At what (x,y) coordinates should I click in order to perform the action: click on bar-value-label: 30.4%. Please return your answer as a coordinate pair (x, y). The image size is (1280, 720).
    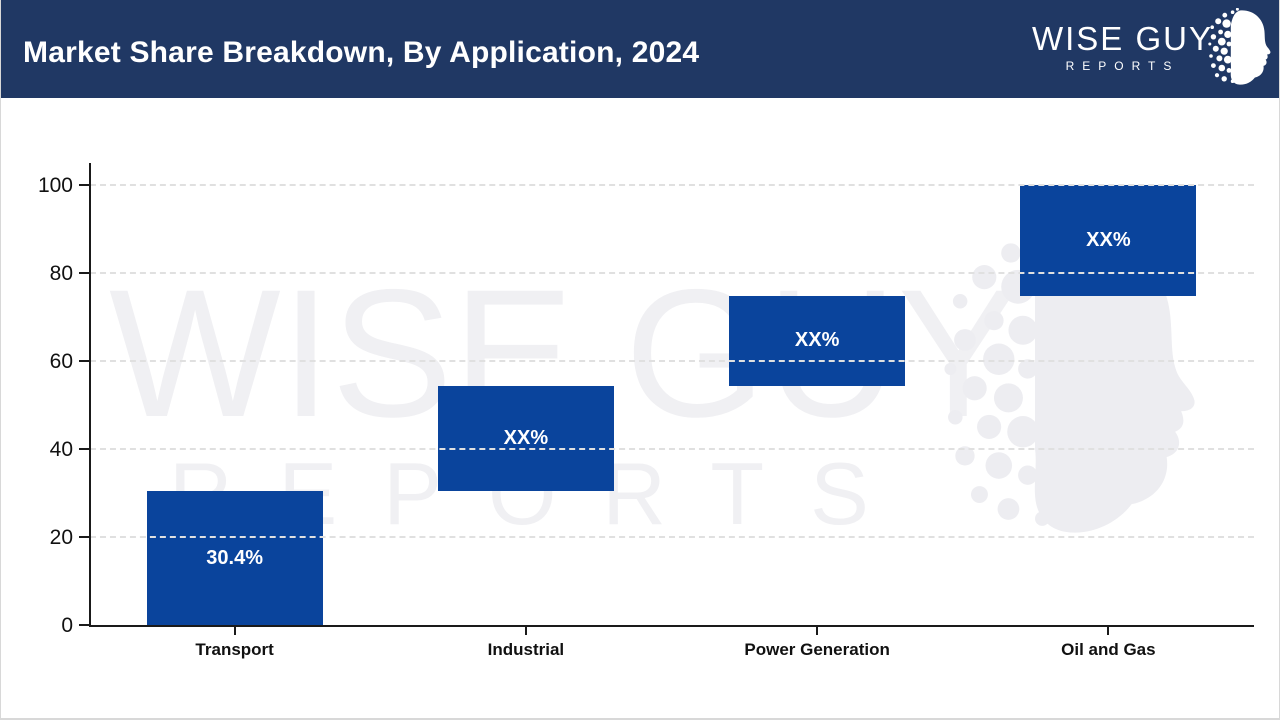
    Looking at the image, I should click on (234, 557).